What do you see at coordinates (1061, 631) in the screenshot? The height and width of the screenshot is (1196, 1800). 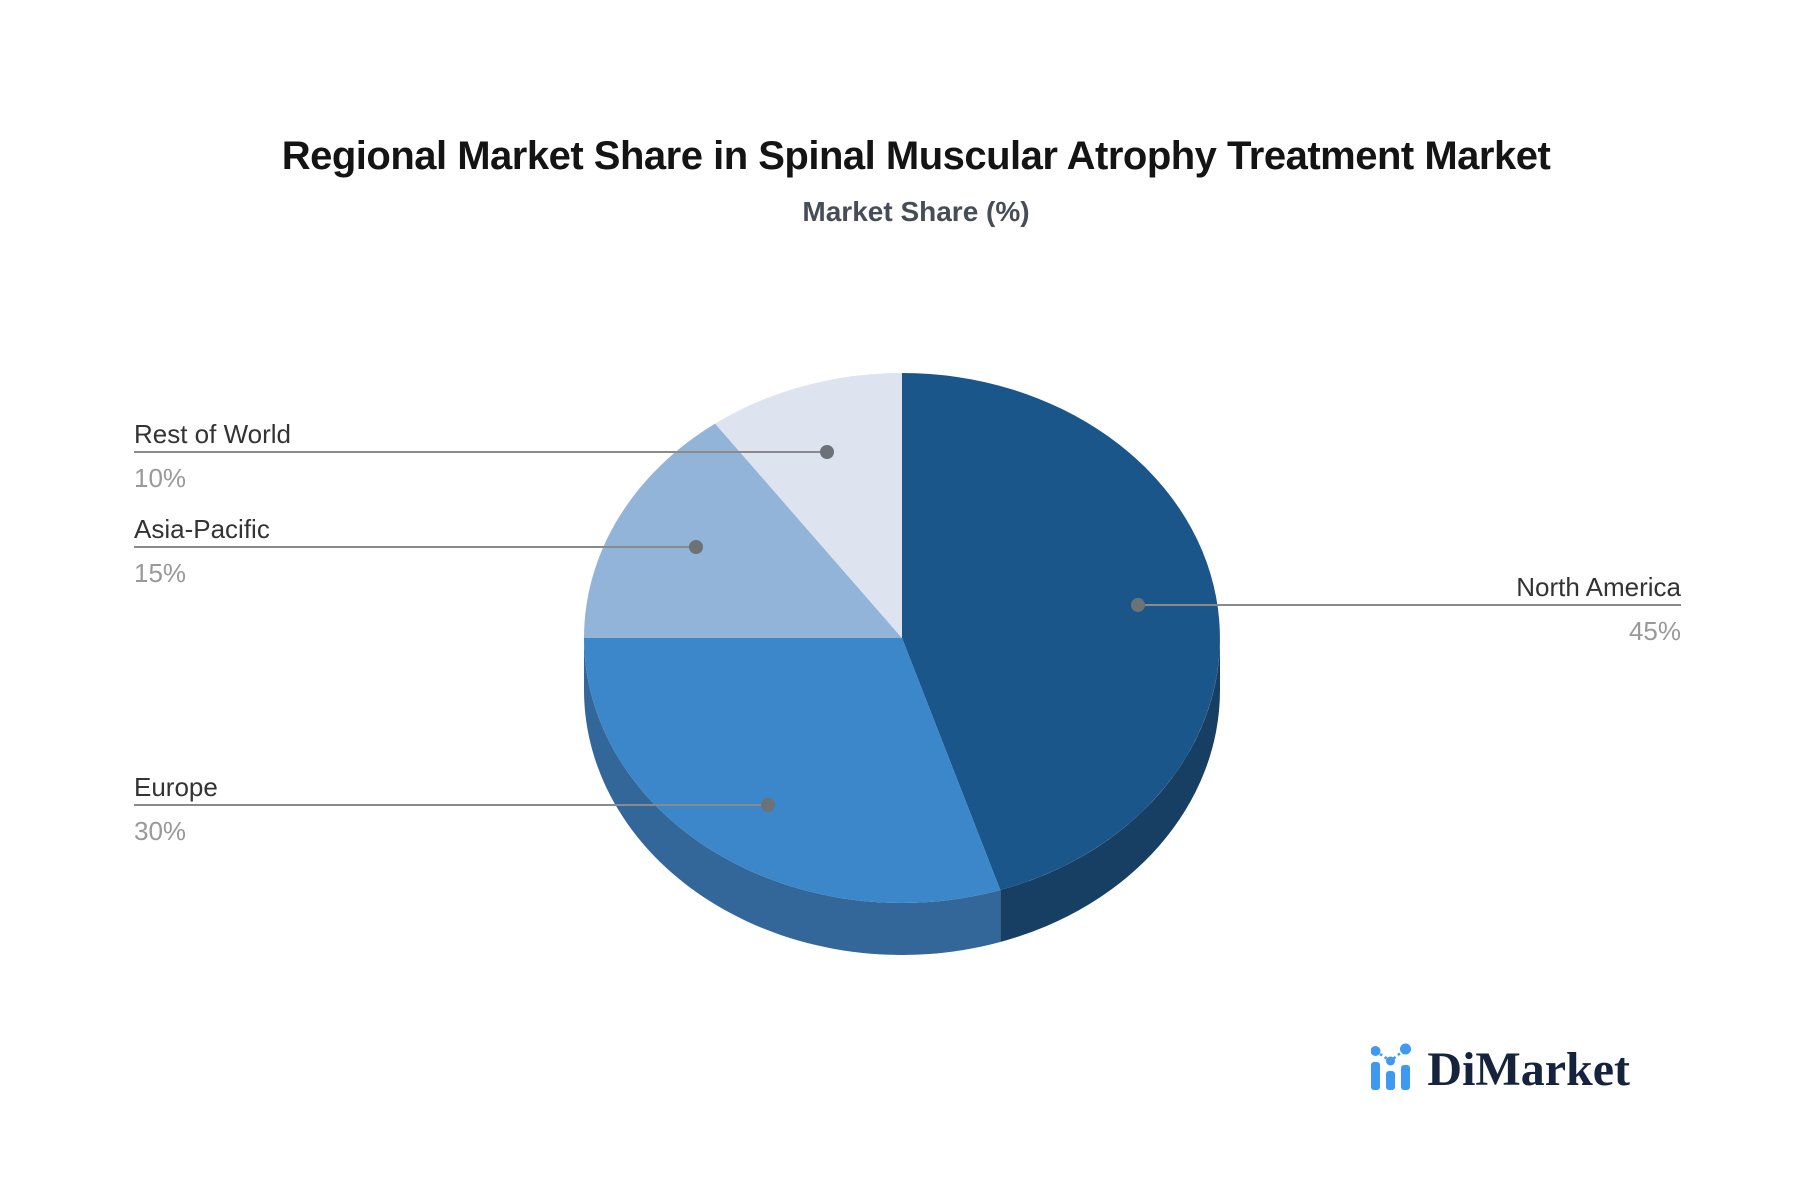 I see `pie-slice-north-america` at bounding box center [1061, 631].